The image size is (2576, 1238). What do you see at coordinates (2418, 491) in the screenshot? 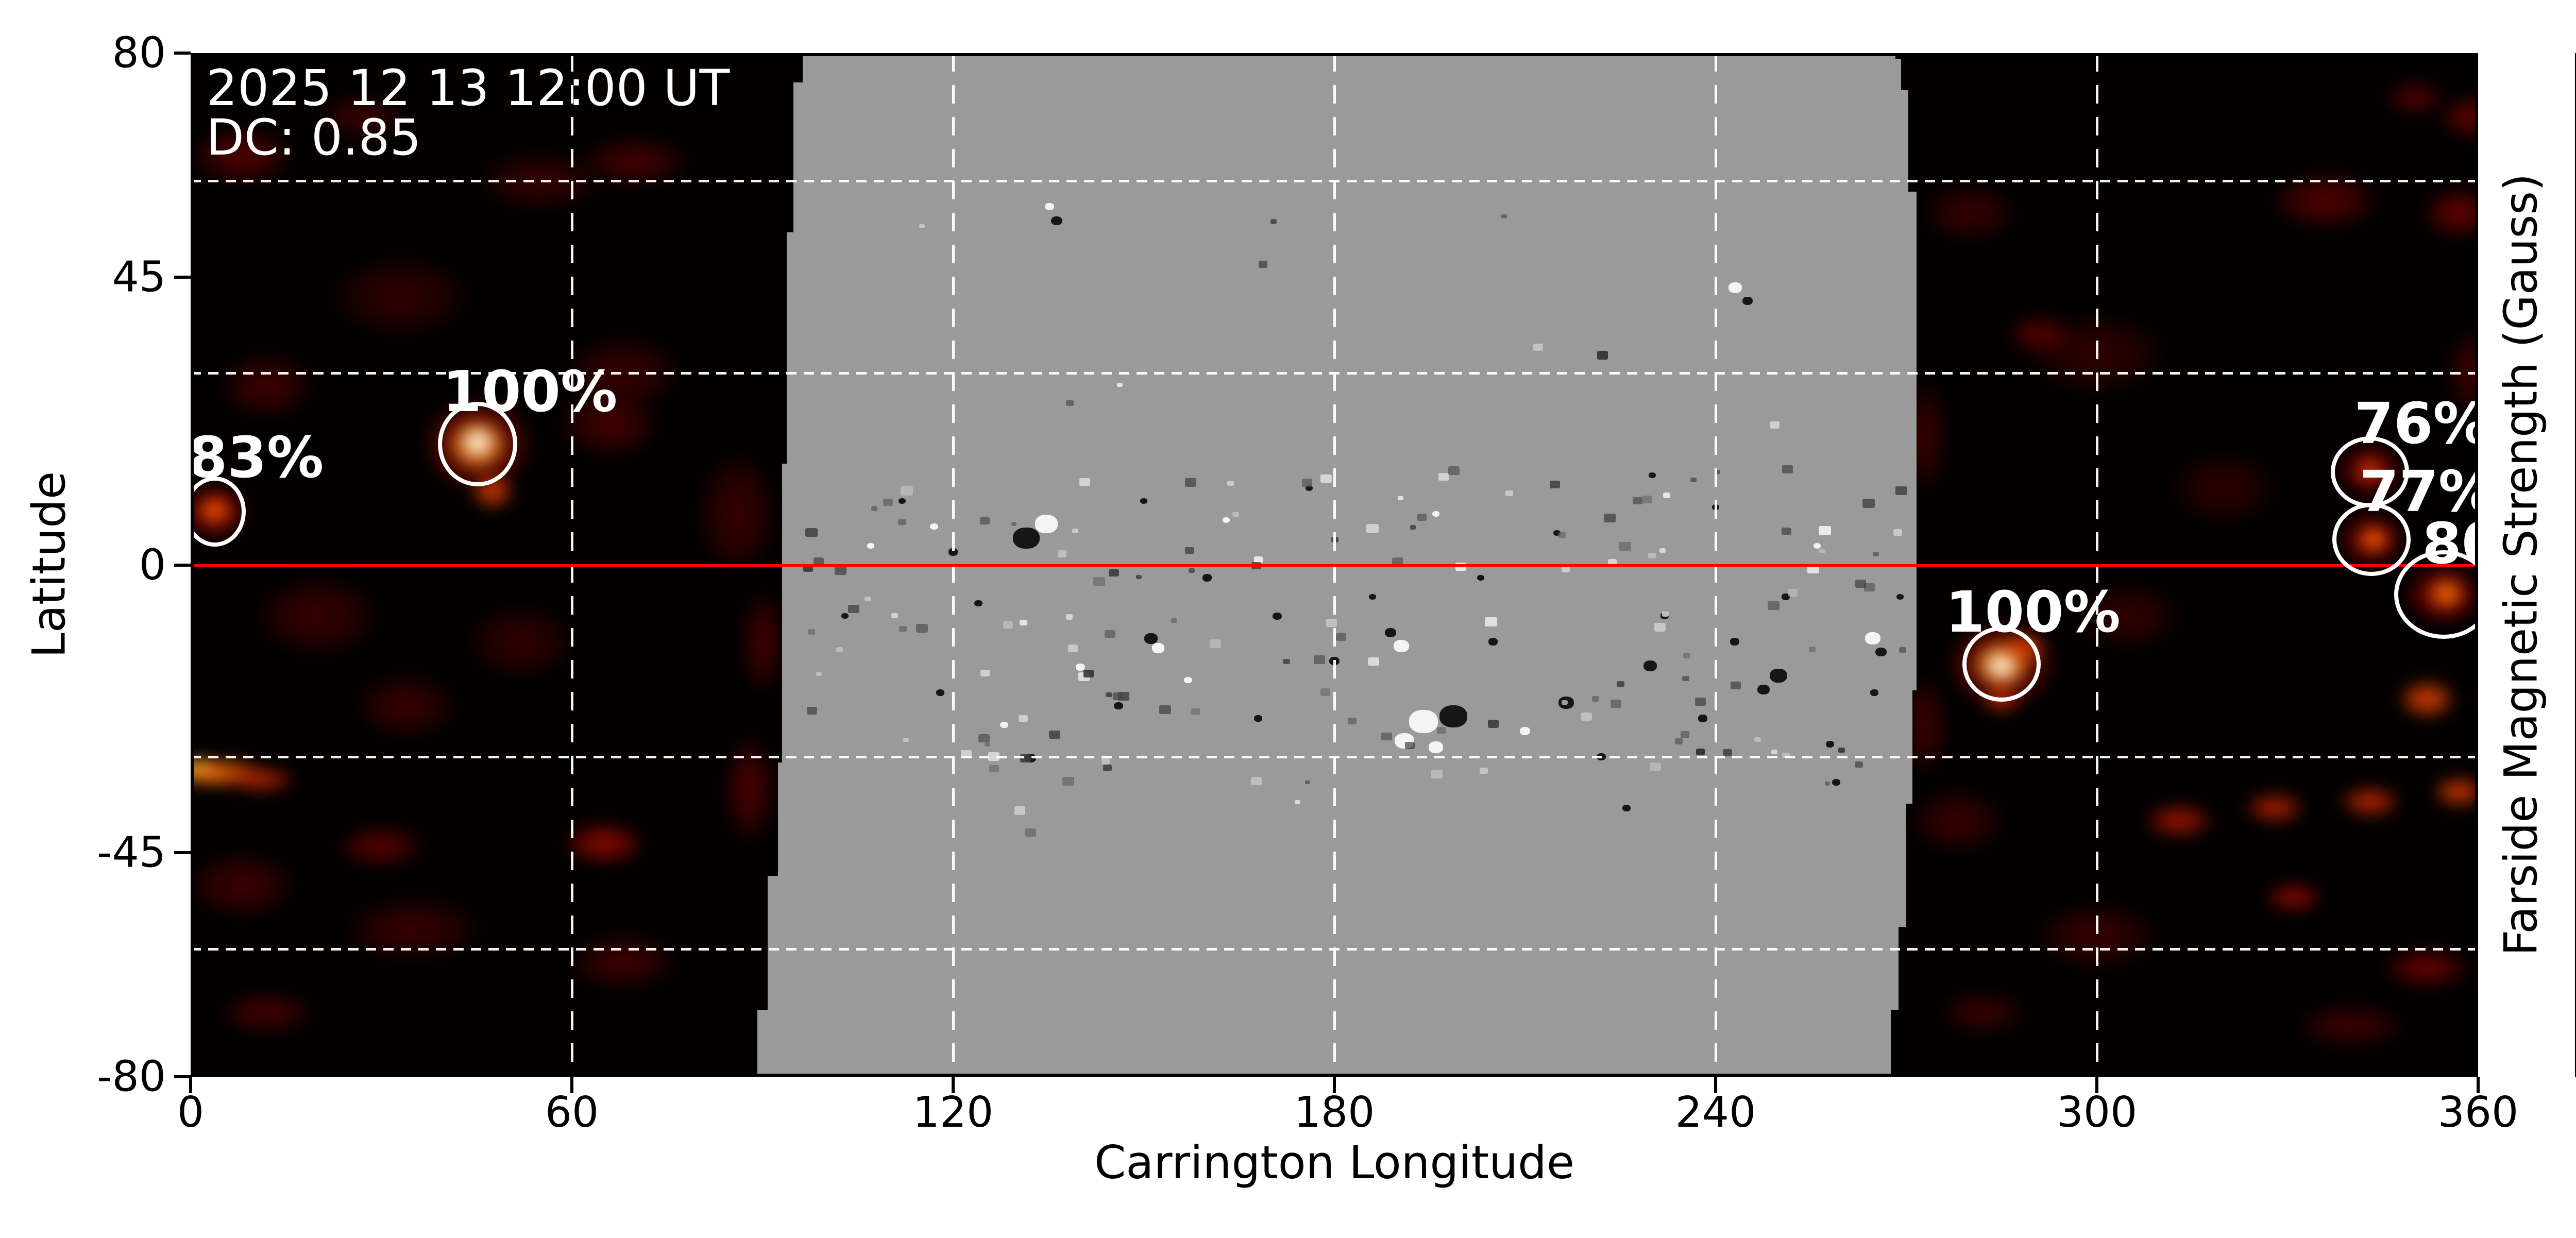
I see `detection-probability-label: 77%` at bounding box center [2418, 491].